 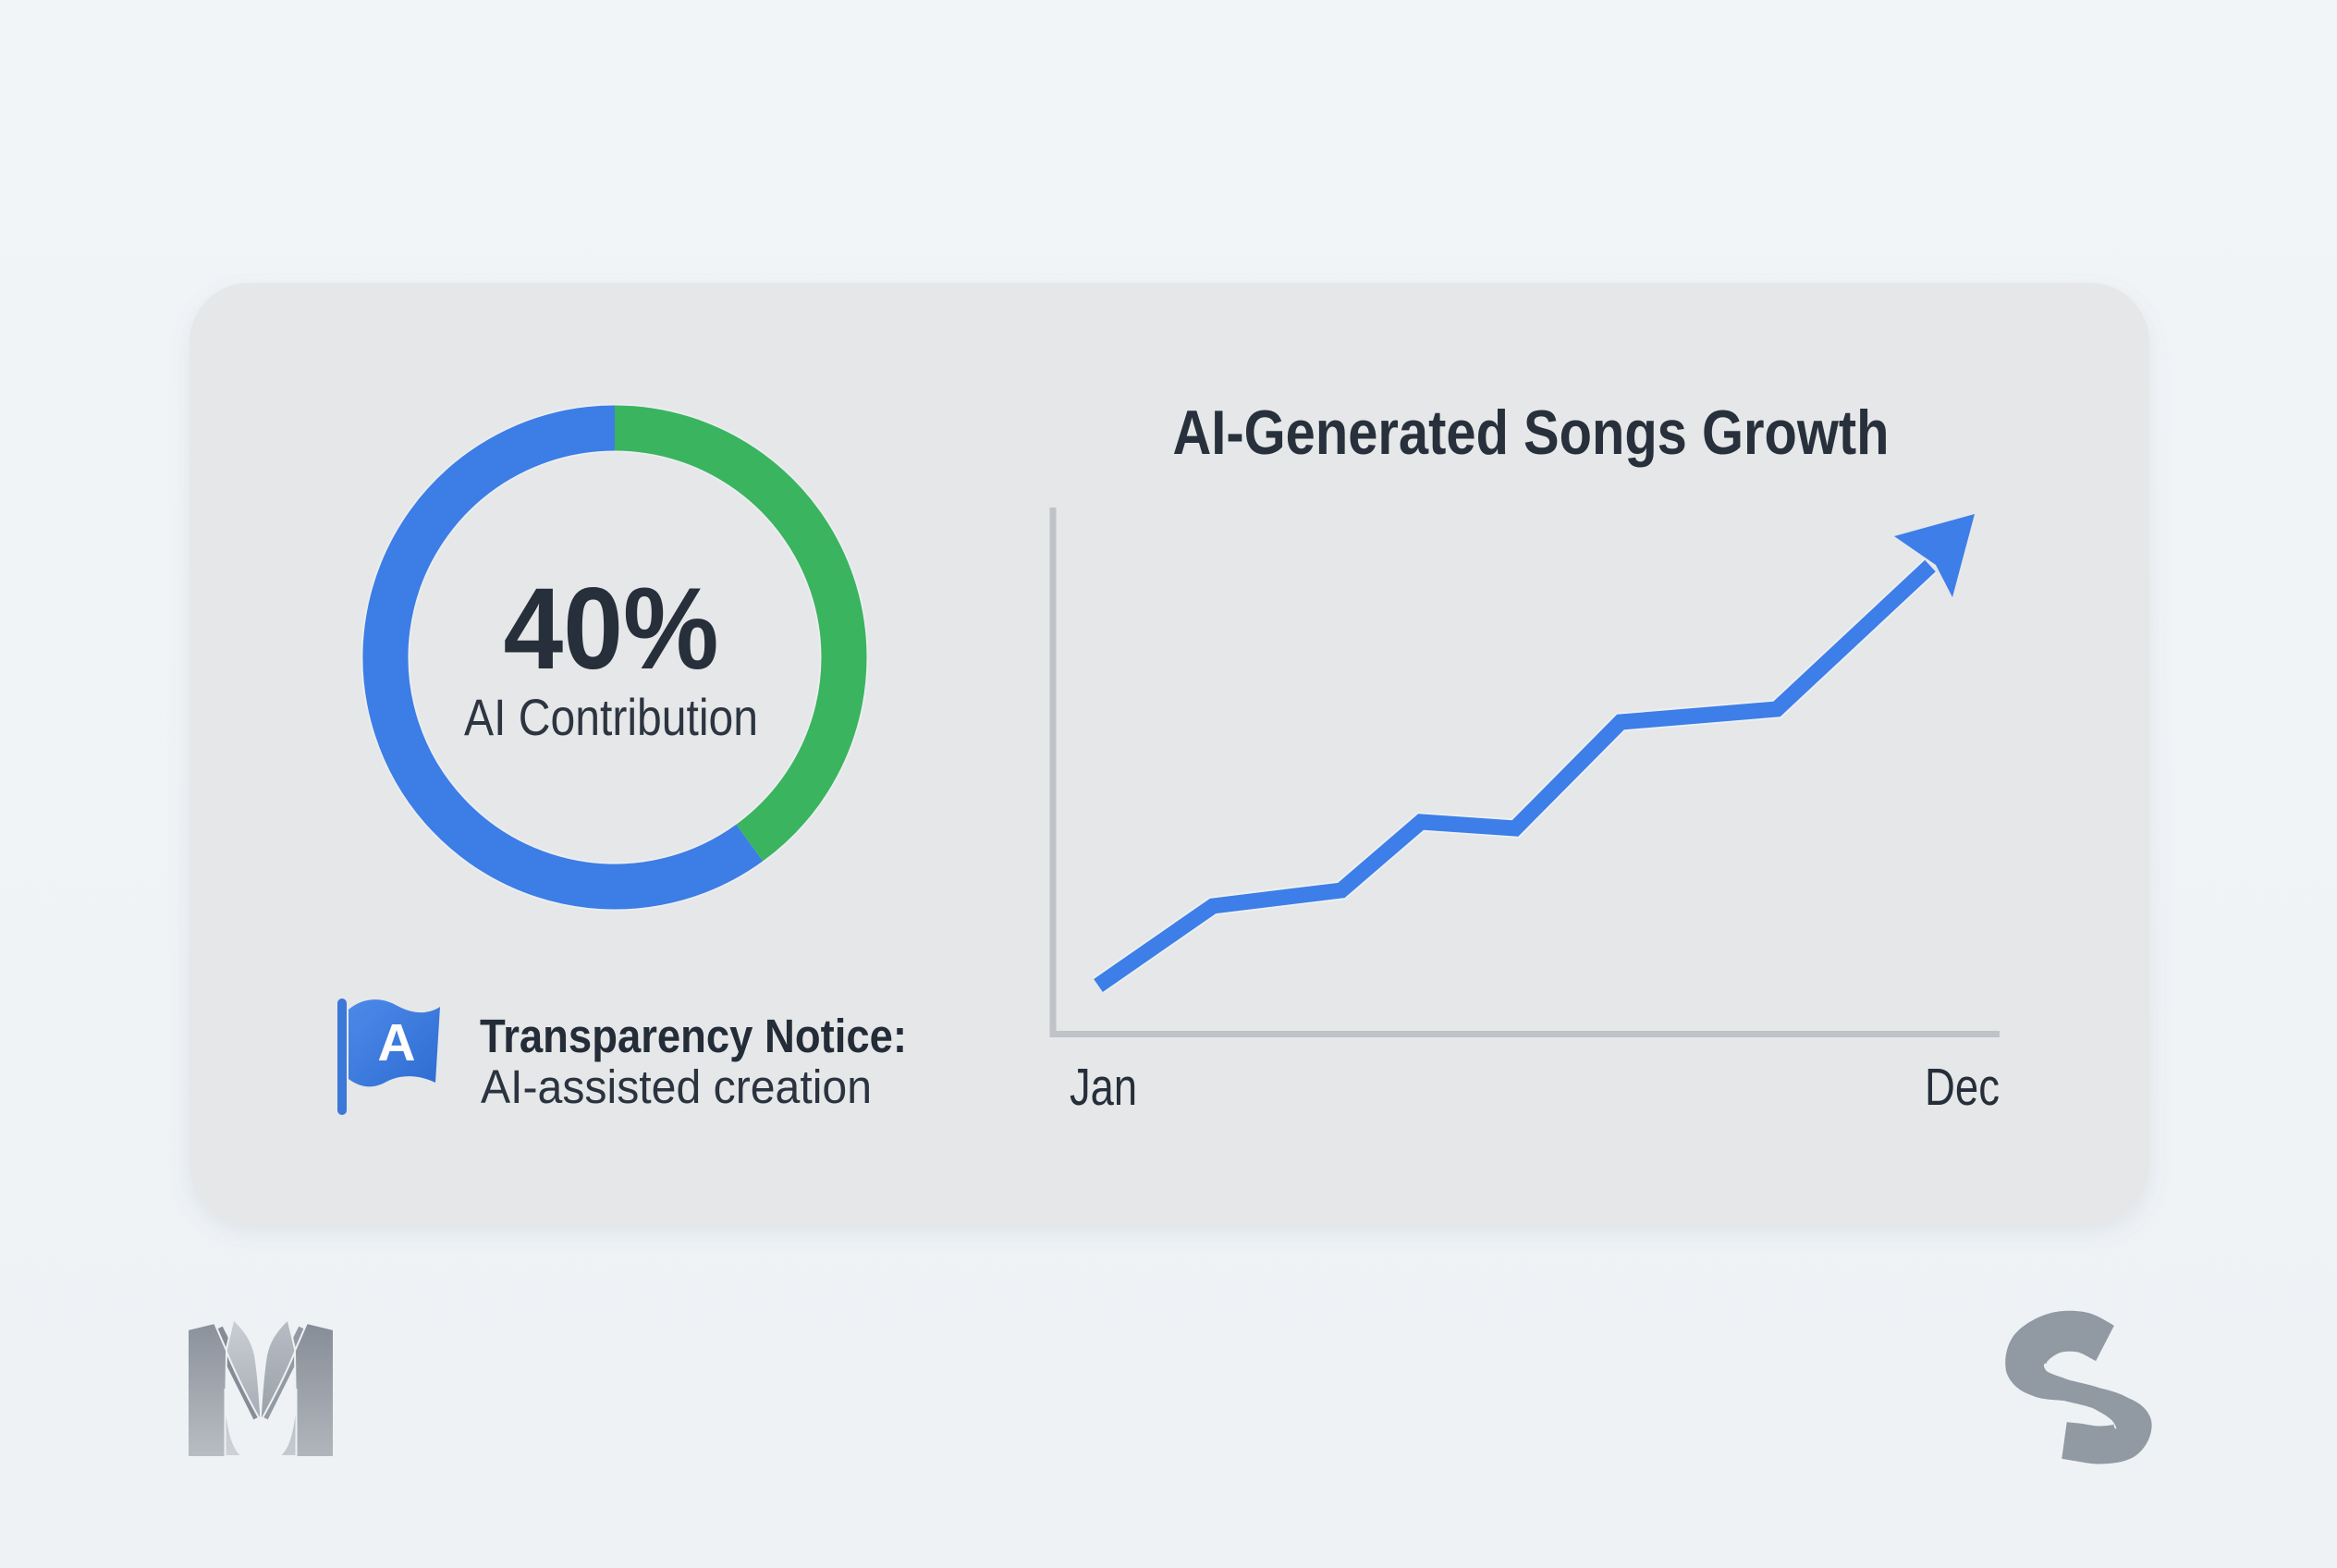 I want to click on svg-text: AI-Generated Songs Growth, so click(x=1531, y=433).